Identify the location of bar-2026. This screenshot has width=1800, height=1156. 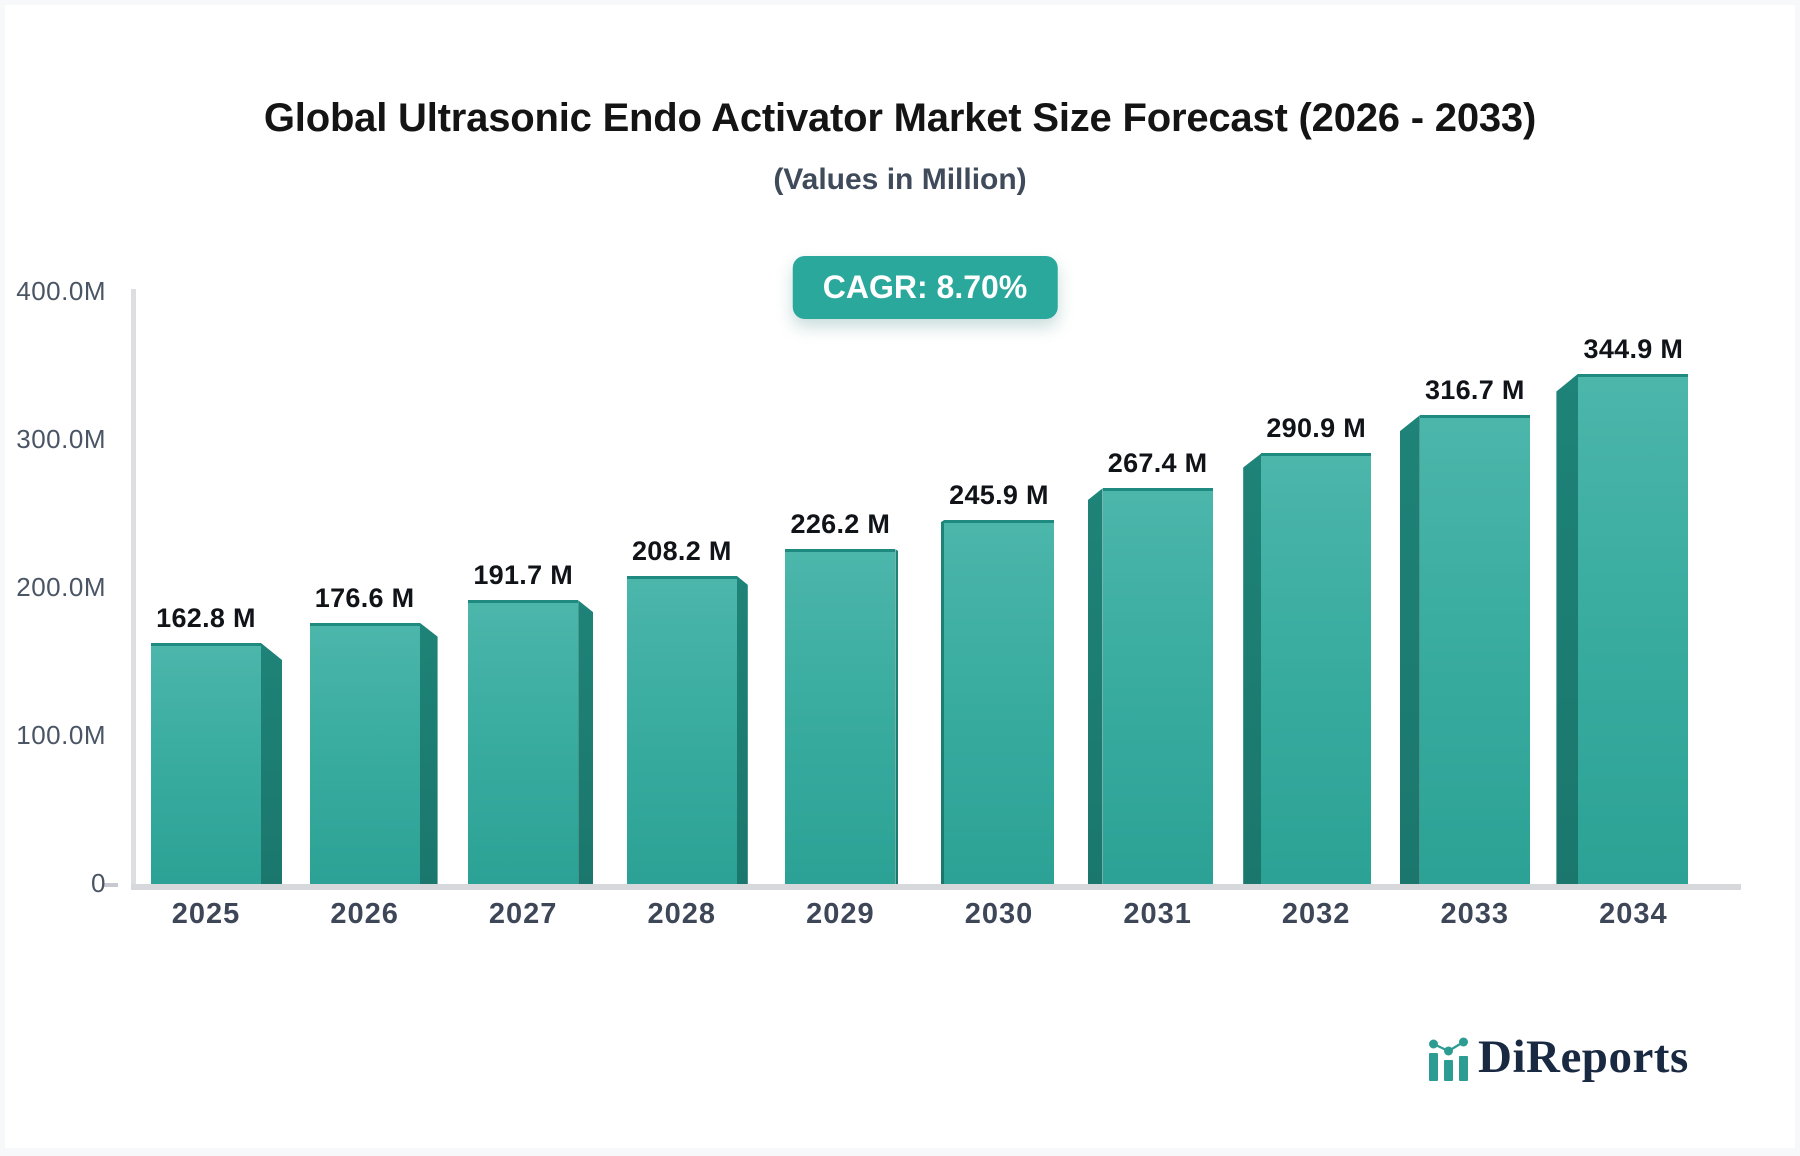
(364, 753).